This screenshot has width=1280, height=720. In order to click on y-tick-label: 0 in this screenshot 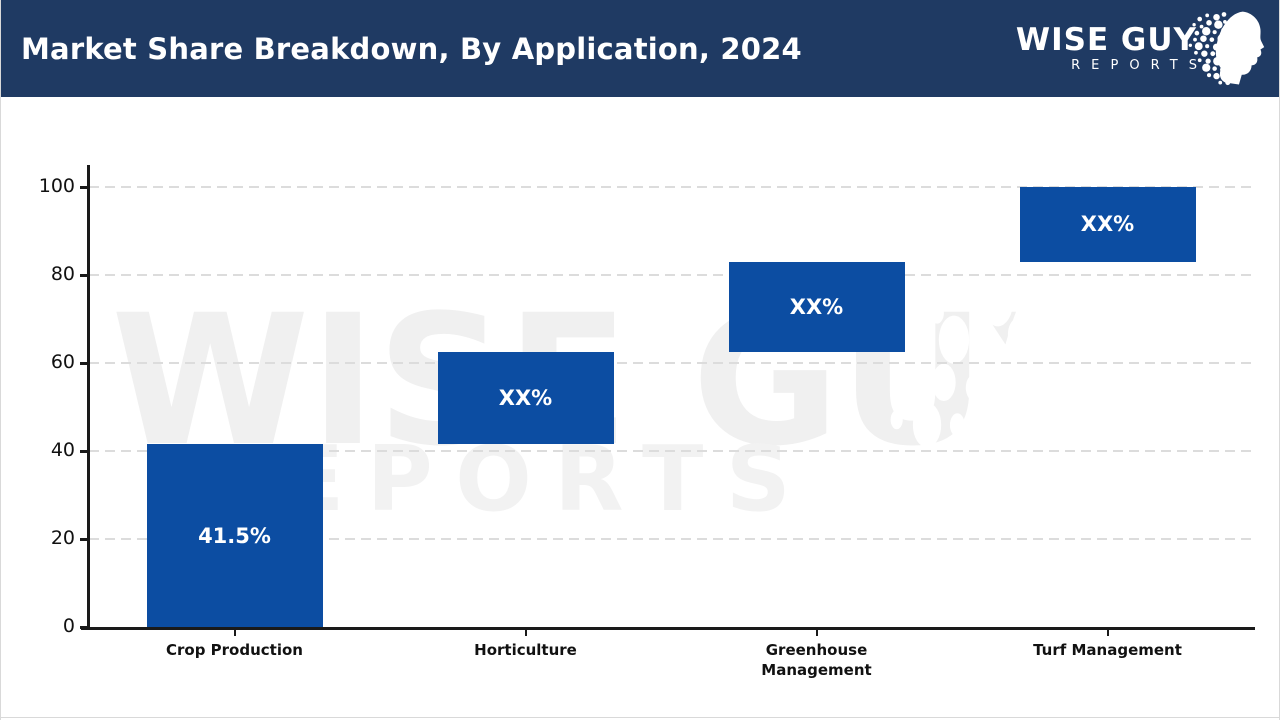, I will do `click(68, 626)`.